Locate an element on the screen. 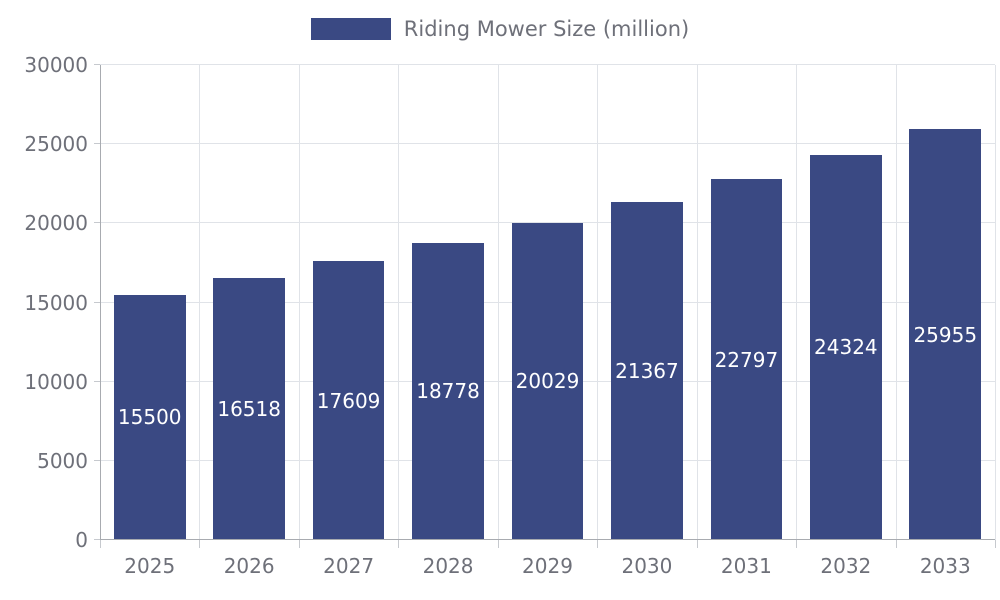 The image size is (1000, 600). x-tick-label: 2030 is located at coordinates (647, 566).